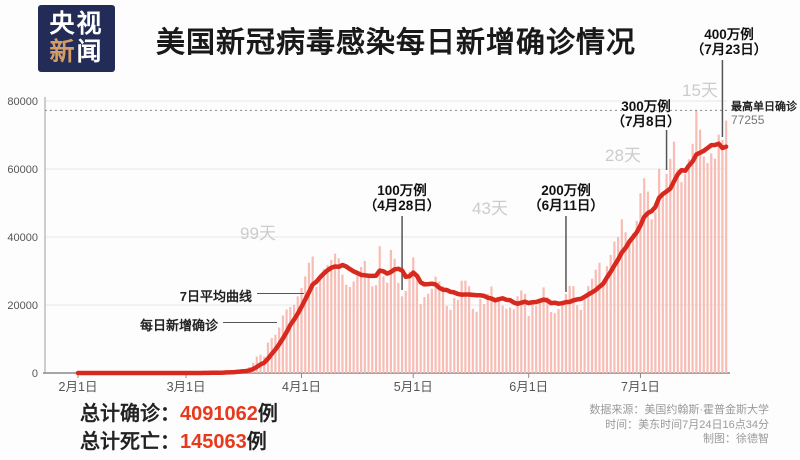 This screenshot has width=800, height=460. I want to click on gap-label-15-days: 15天, so click(700, 90).